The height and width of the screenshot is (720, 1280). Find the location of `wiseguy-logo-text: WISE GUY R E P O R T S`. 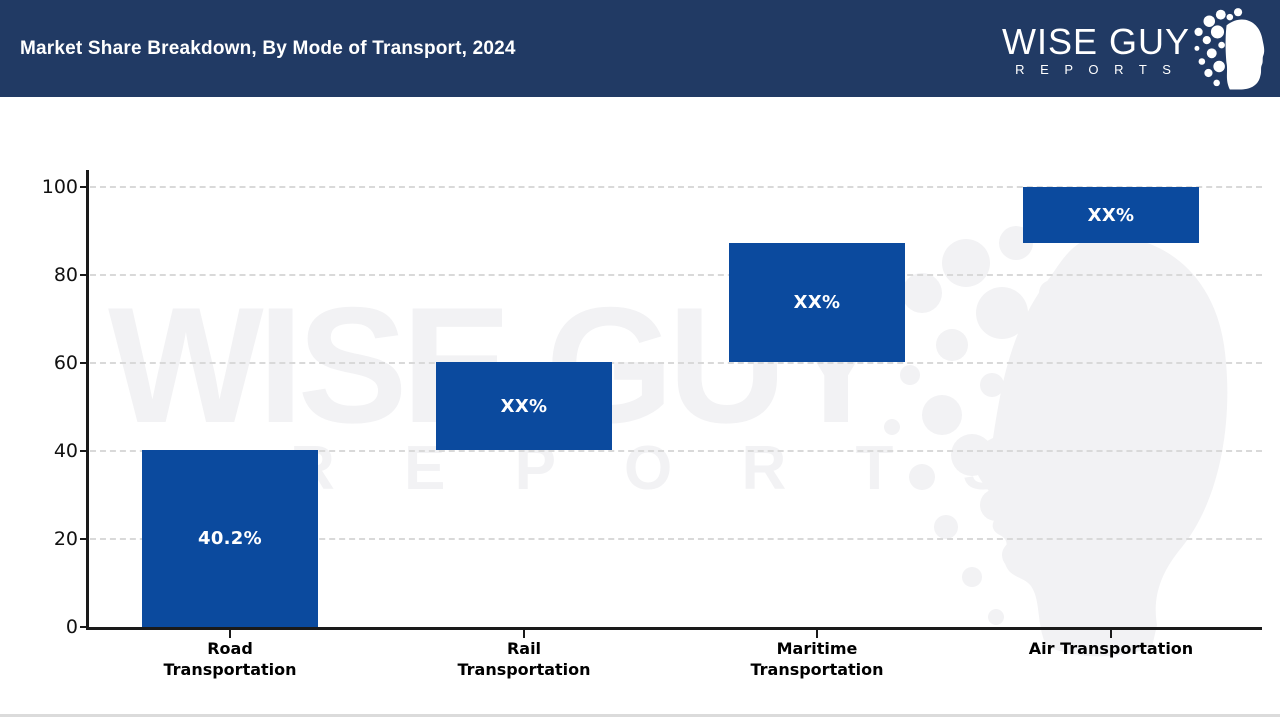

wiseguy-logo-text: WISE GUY R E P O R T S is located at coordinates (1095, 49).